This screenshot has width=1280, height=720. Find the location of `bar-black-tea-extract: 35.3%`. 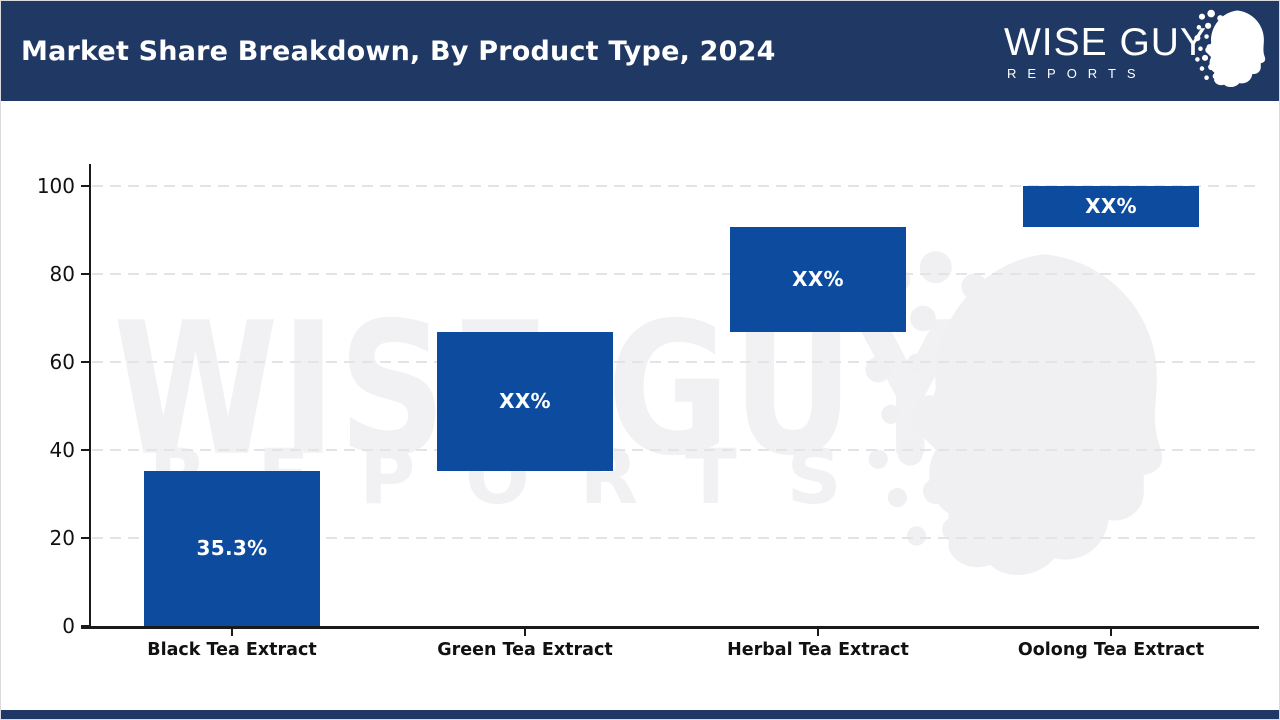

bar-black-tea-extract: 35.3% is located at coordinates (232, 548).